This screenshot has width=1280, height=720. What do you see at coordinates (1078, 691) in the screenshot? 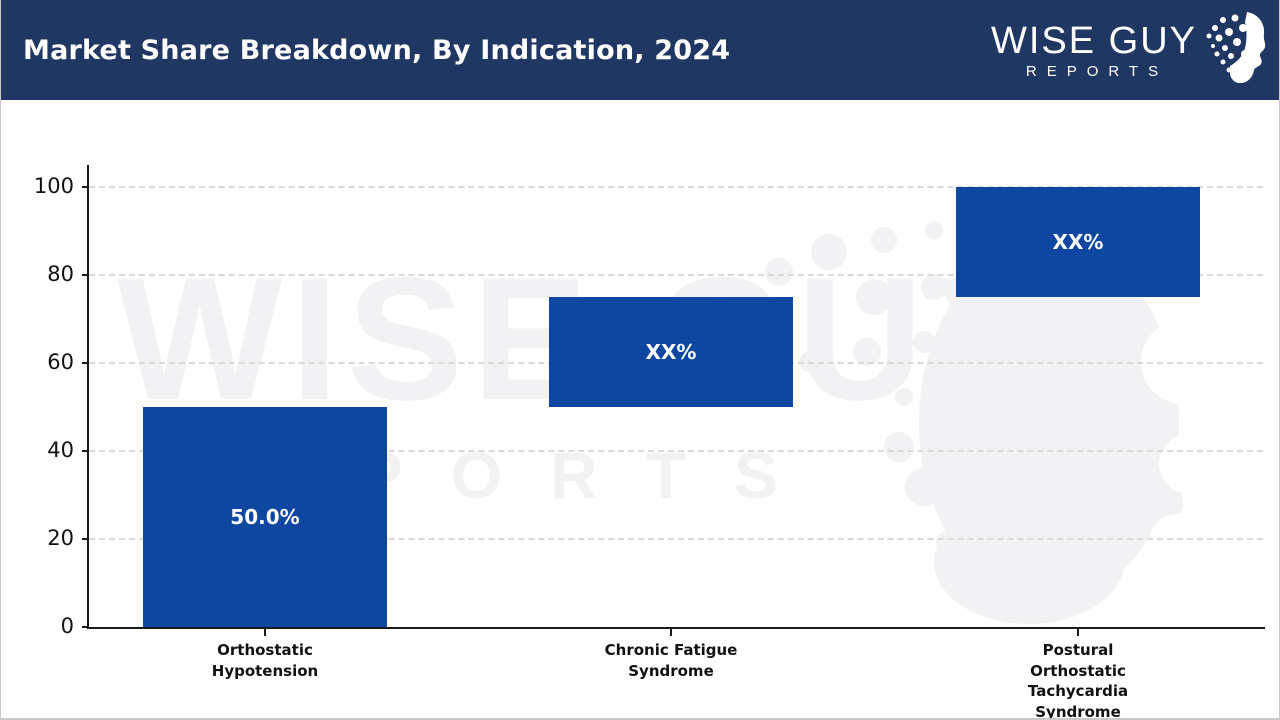
I see `x-category-label-line: Tachycardia` at bounding box center [1078, 691].